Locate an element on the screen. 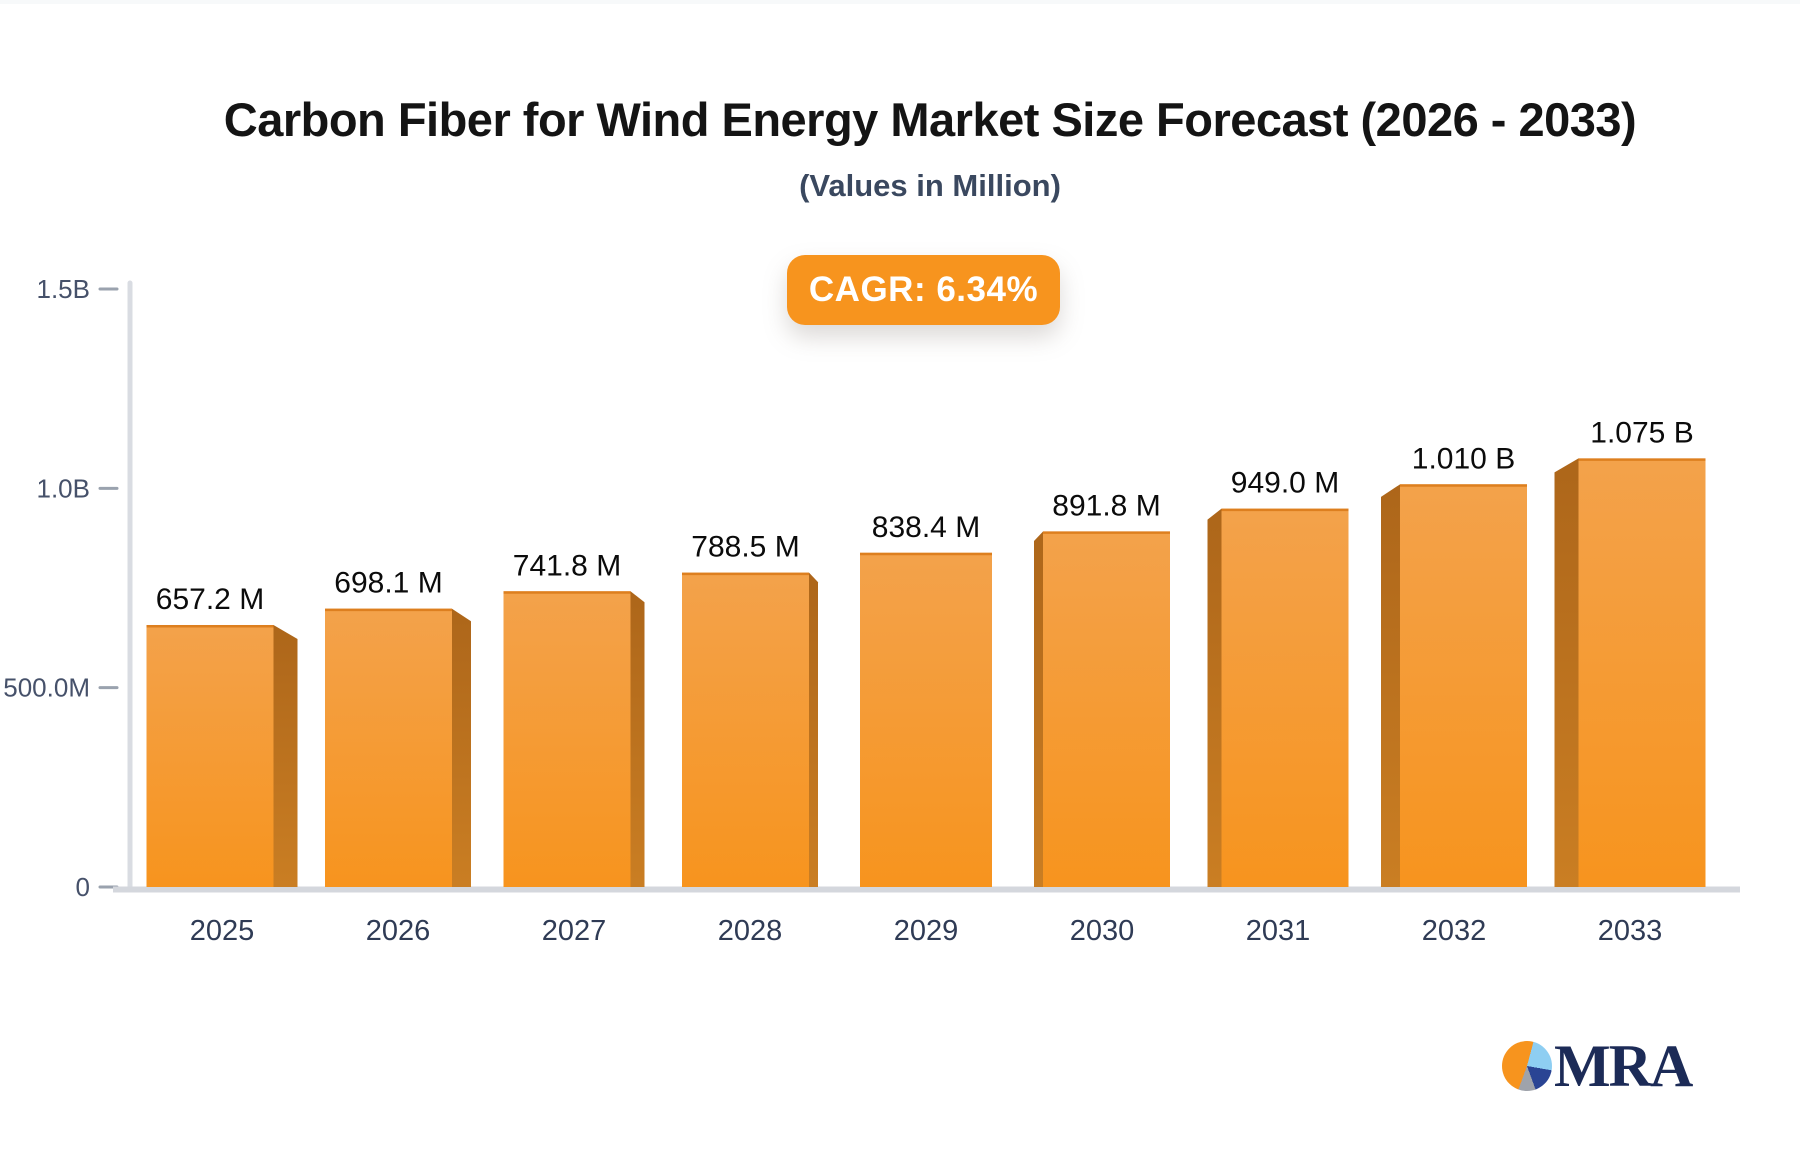 This screenshot has height=1156, width=1800. bar-value-label: 698.1 M is located at coordinates (388, 583).